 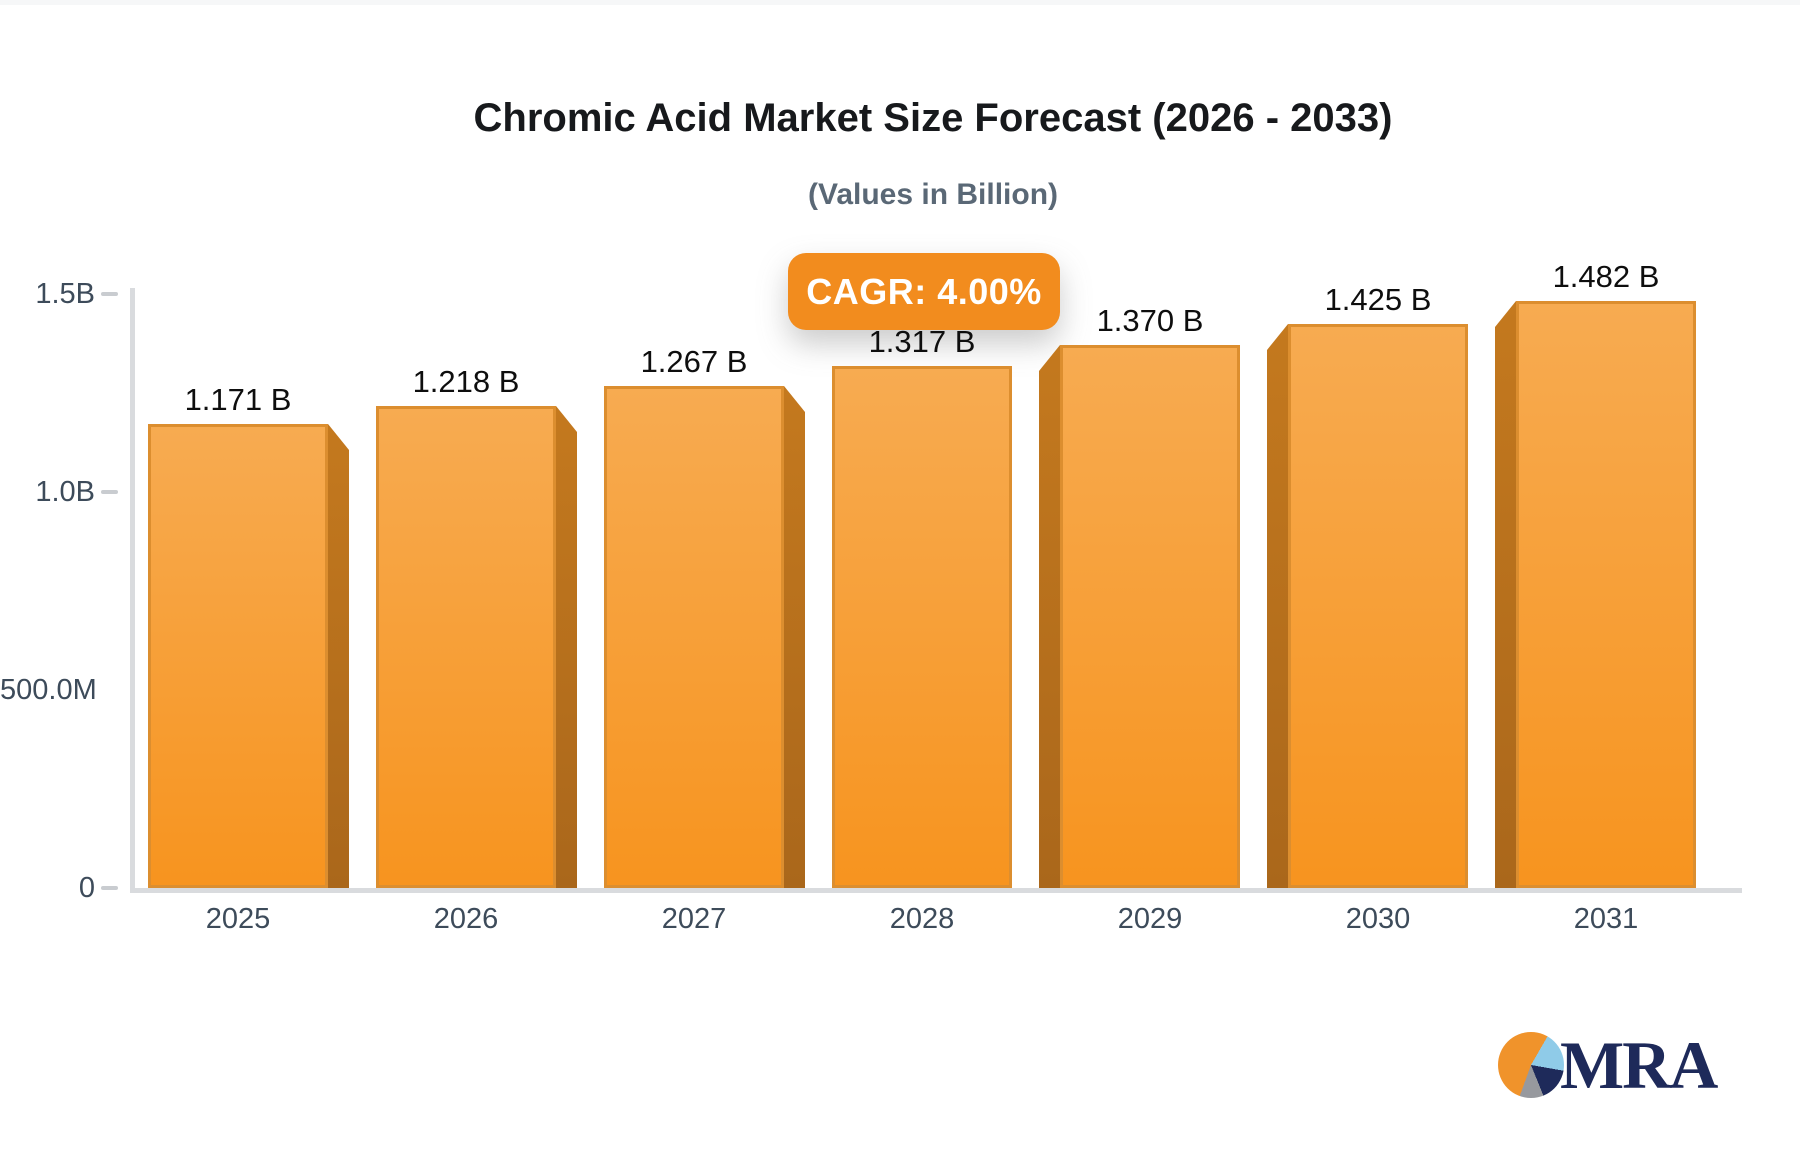 I want to click on brand-logo-text: MRA, so click(x=1639, y=1065).